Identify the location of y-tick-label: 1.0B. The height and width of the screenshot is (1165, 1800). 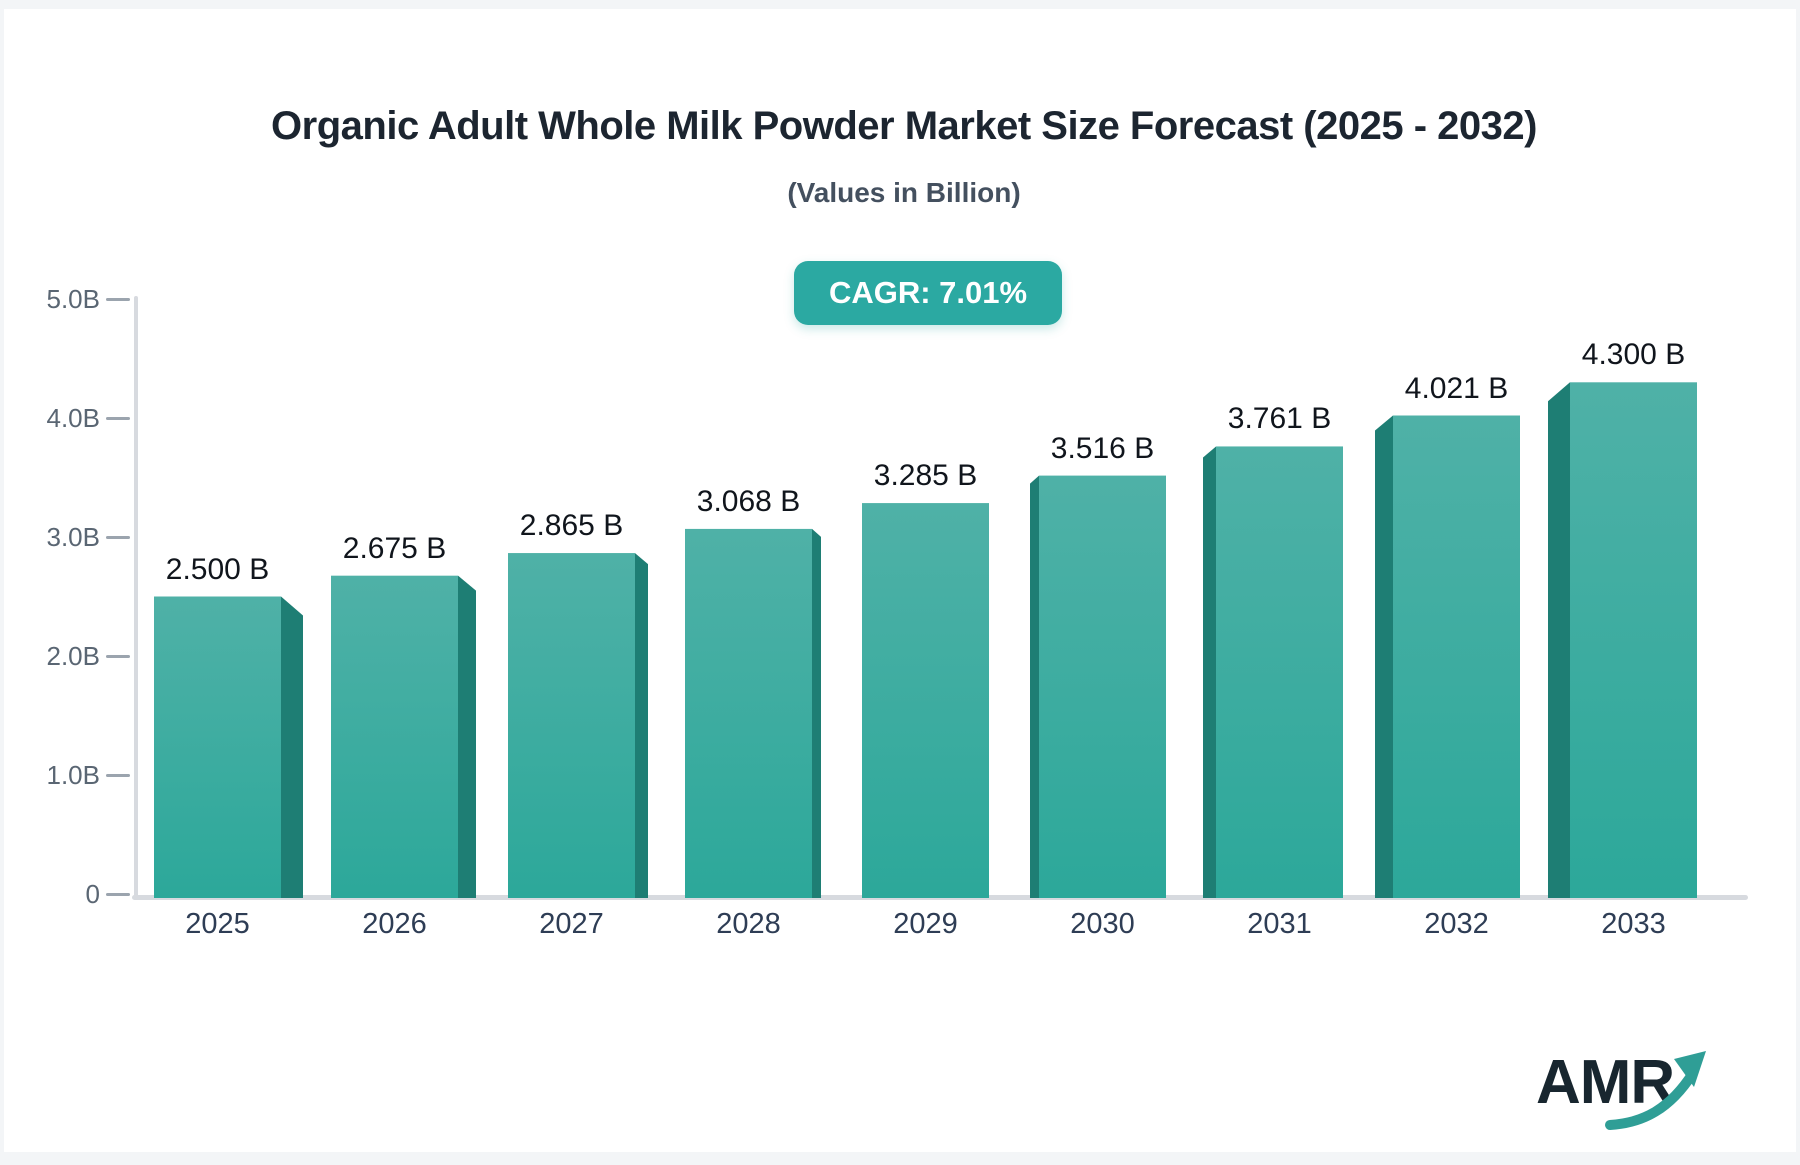
(73, 775).